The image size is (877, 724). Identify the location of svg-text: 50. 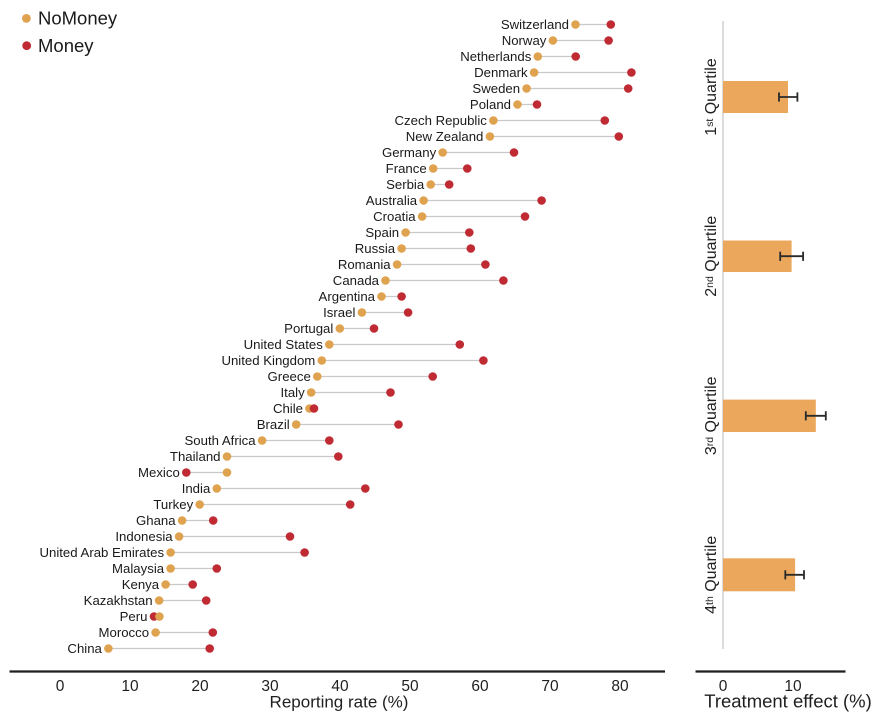
(410, 686).